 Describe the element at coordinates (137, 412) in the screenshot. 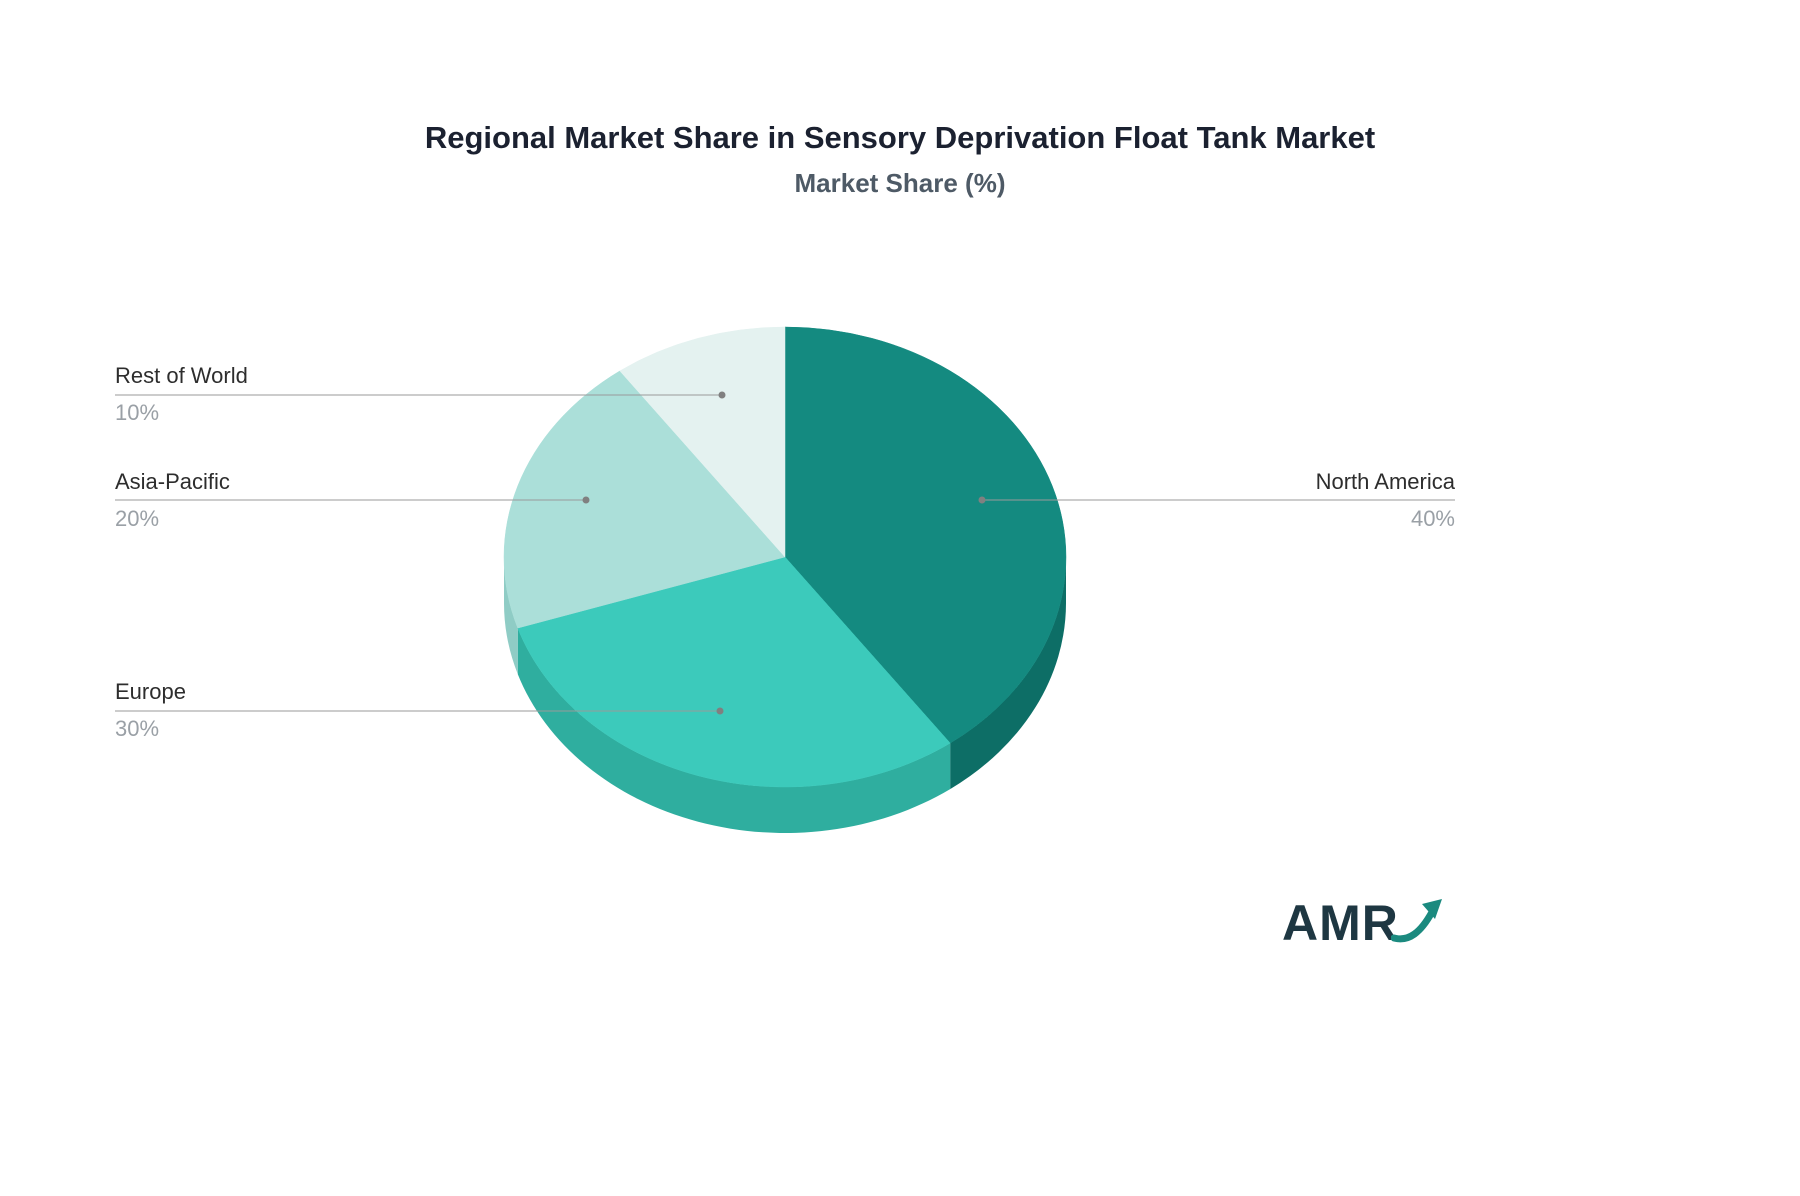

I see `label-value: 10%` at that location.